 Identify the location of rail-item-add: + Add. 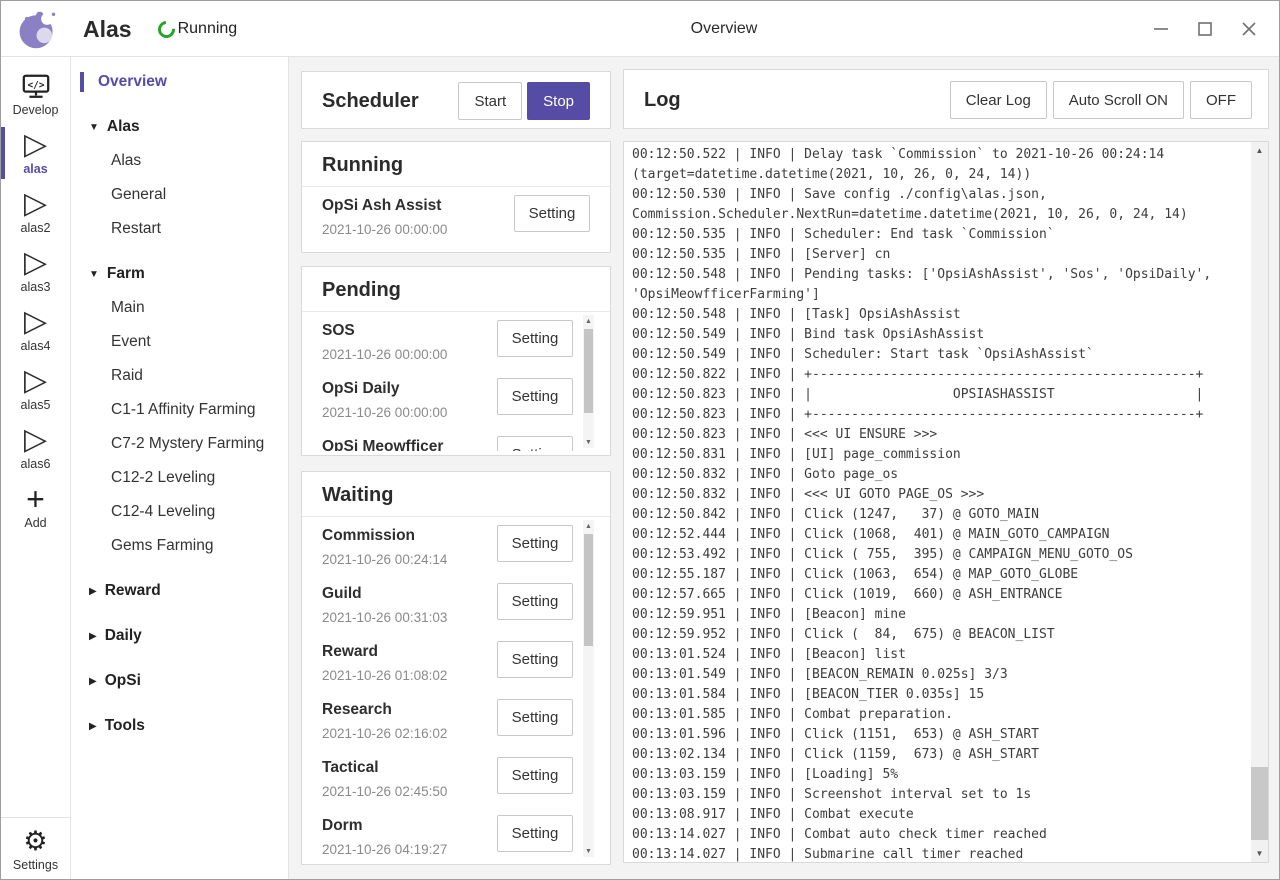
(36, 507).